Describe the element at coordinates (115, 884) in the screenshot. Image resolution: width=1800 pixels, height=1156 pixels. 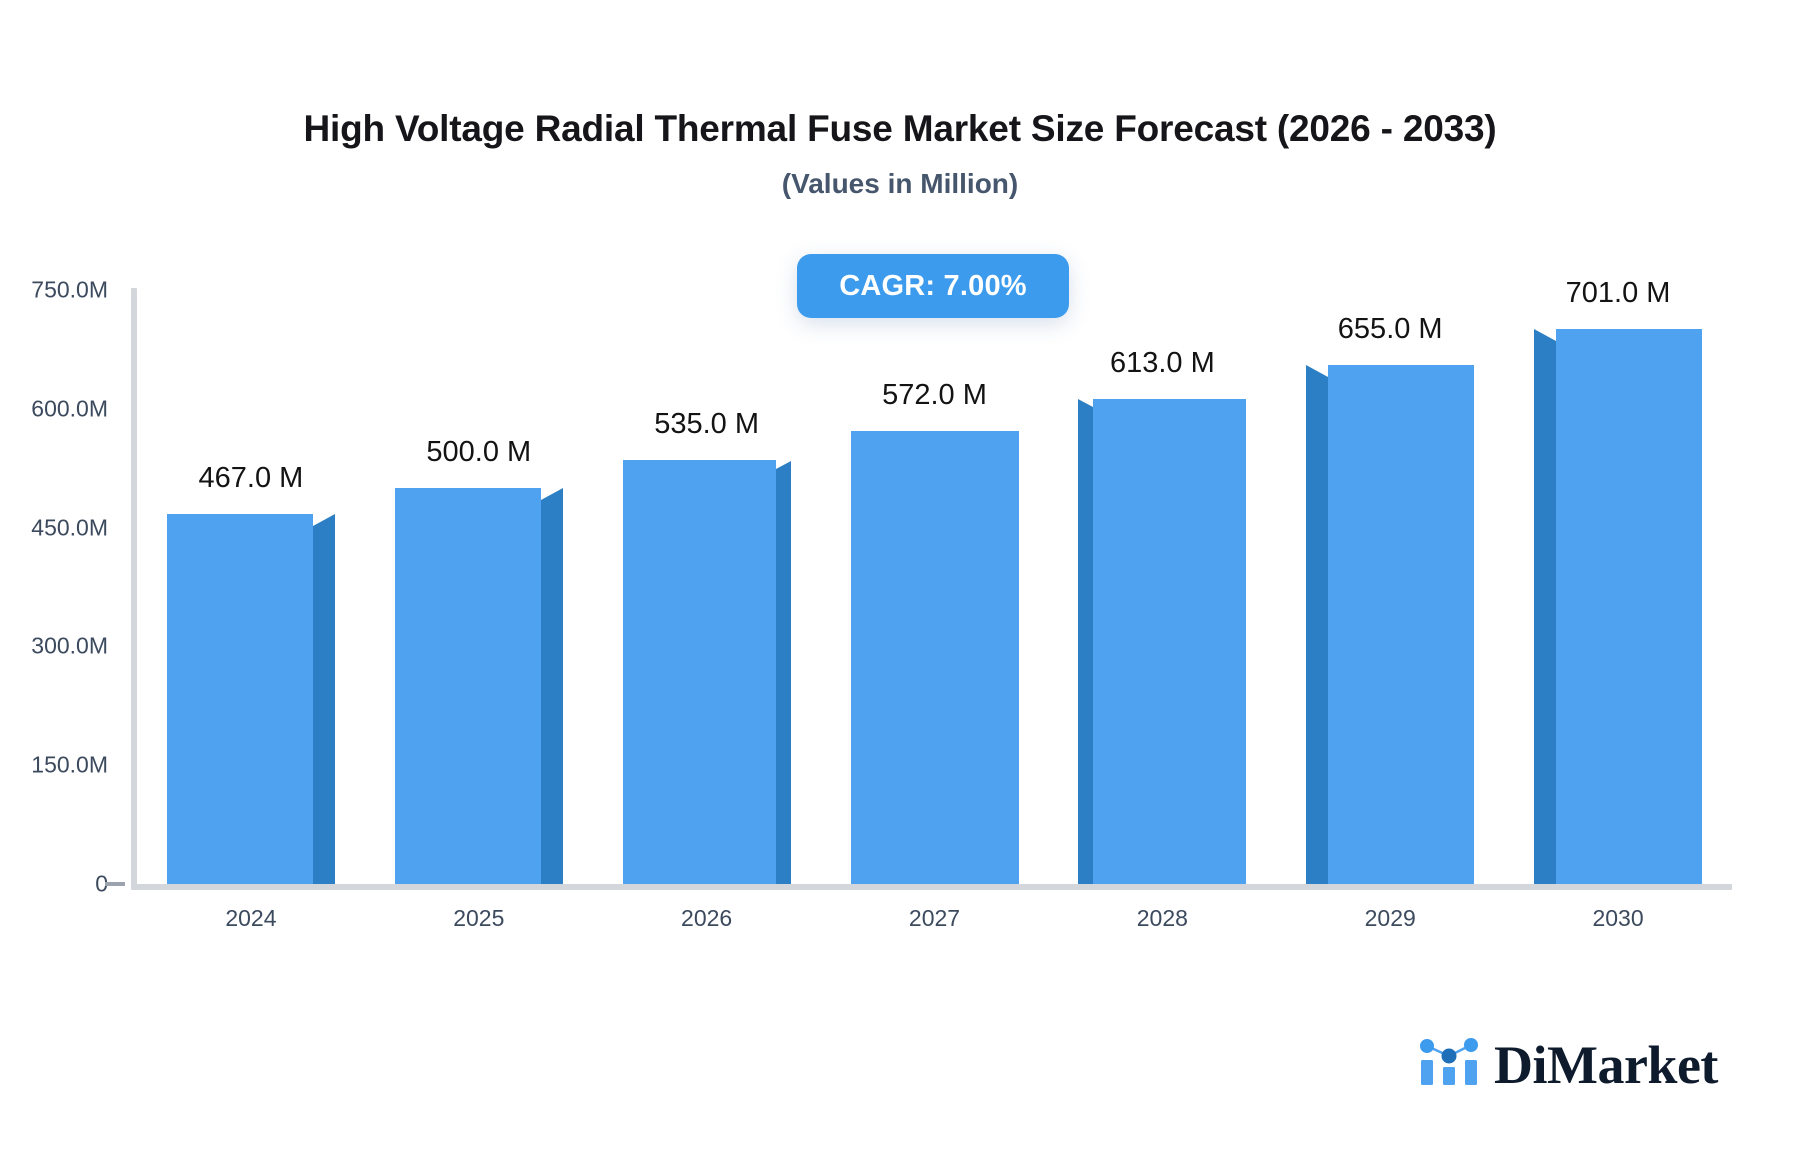
I see `y-axis-zero-tick` at that location.